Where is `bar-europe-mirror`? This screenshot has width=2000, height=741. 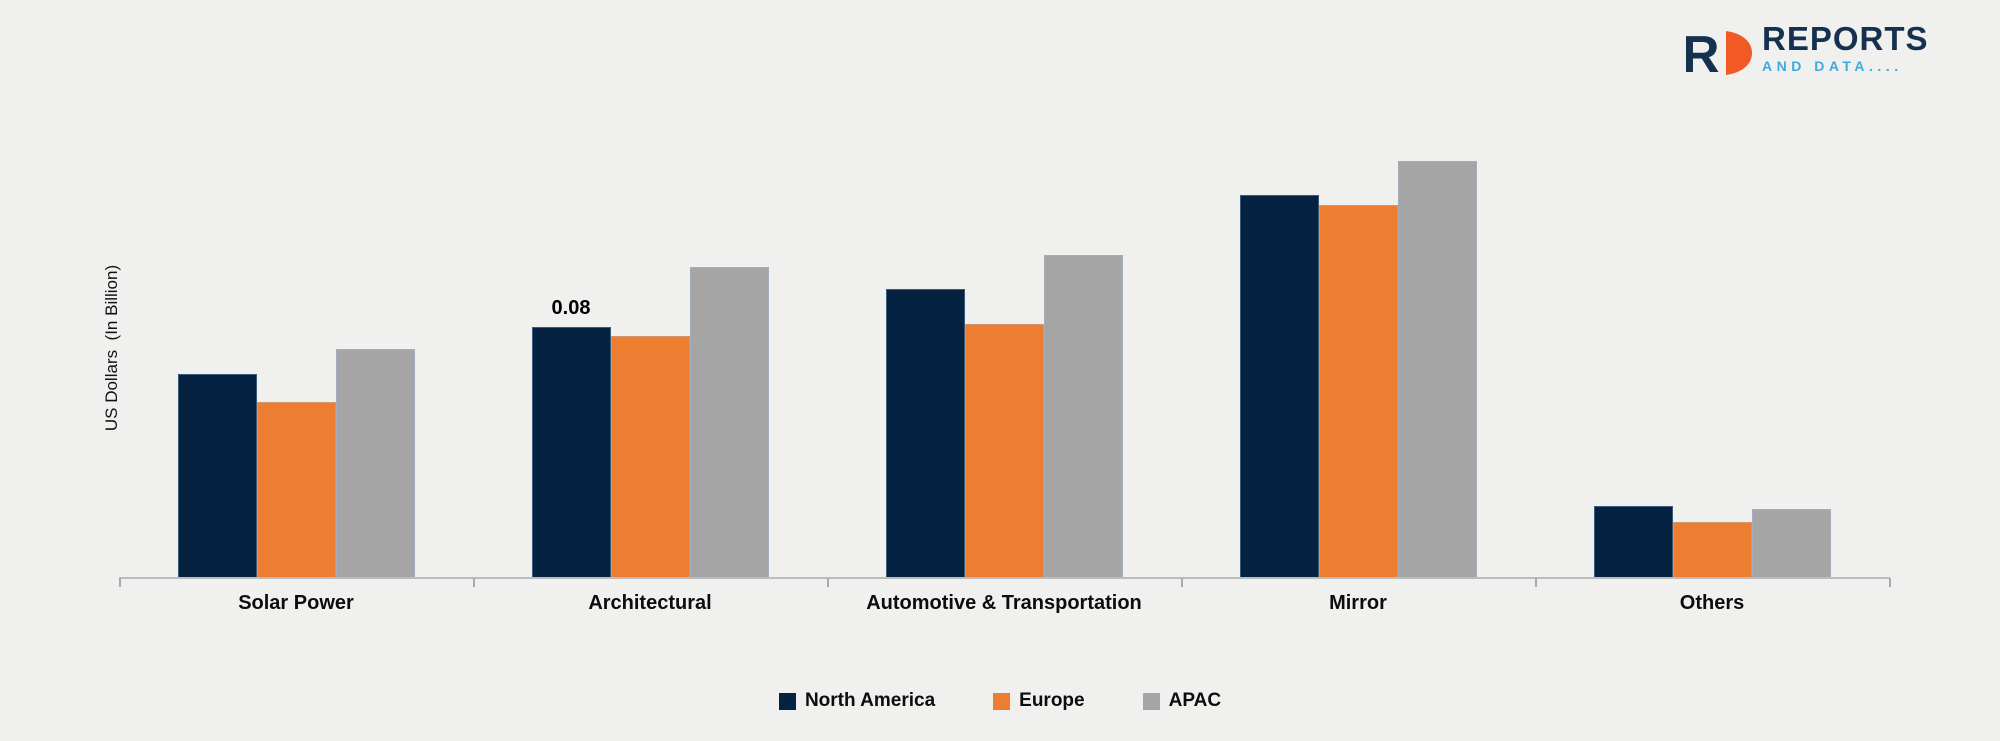
bar-europe-mirror is located at coordinates (1358, 391).